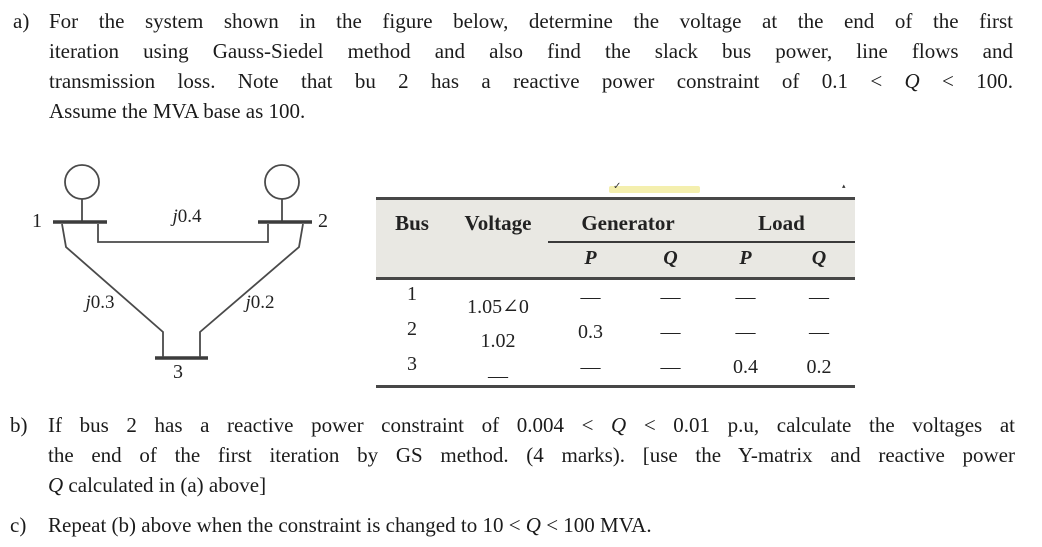 Image resolution: width=1042 pixels, height=547 pixels. I want to click on header-generator: Generator, so click(628, 223).